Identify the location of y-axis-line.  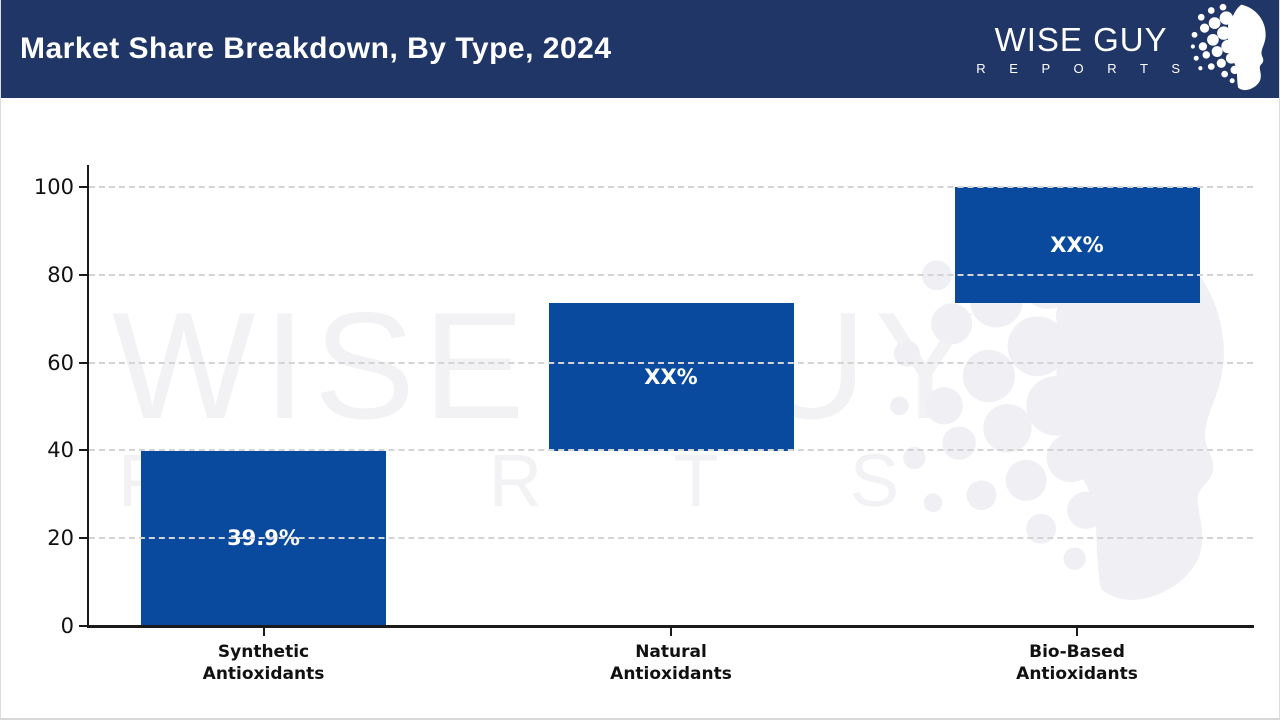
(88, 396).